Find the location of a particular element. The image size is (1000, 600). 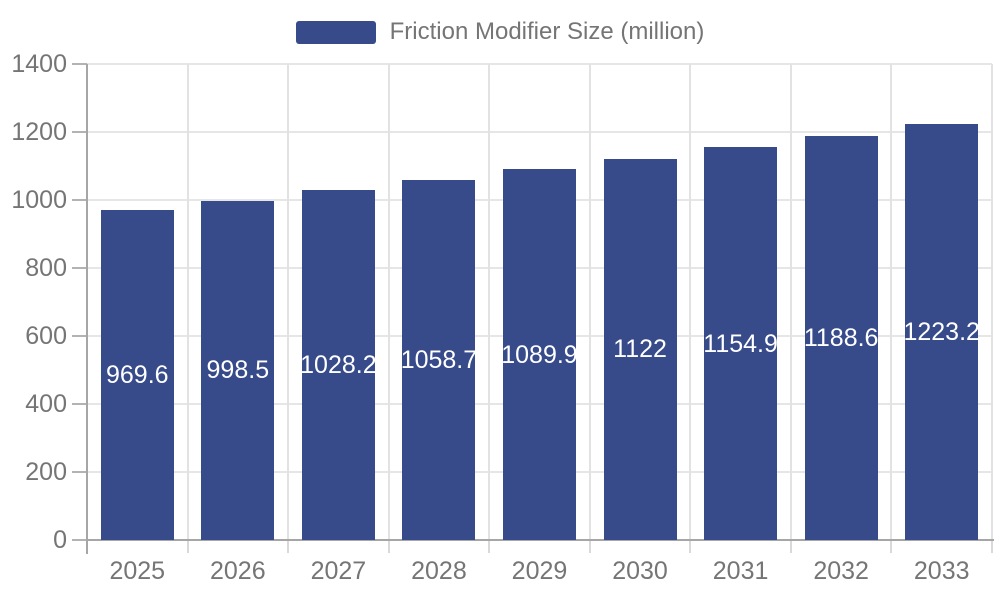

bar-2026 is located at coordinates (238, 370).